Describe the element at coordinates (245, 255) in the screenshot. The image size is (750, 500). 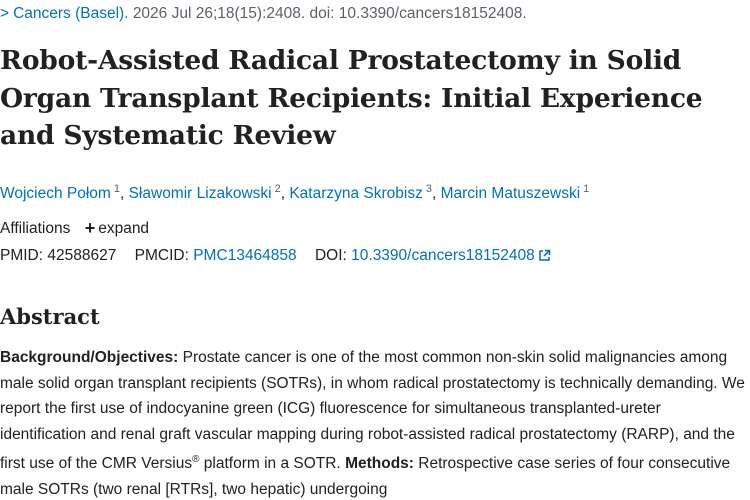
I see `pmcid-link: PMC13464858` at that location.